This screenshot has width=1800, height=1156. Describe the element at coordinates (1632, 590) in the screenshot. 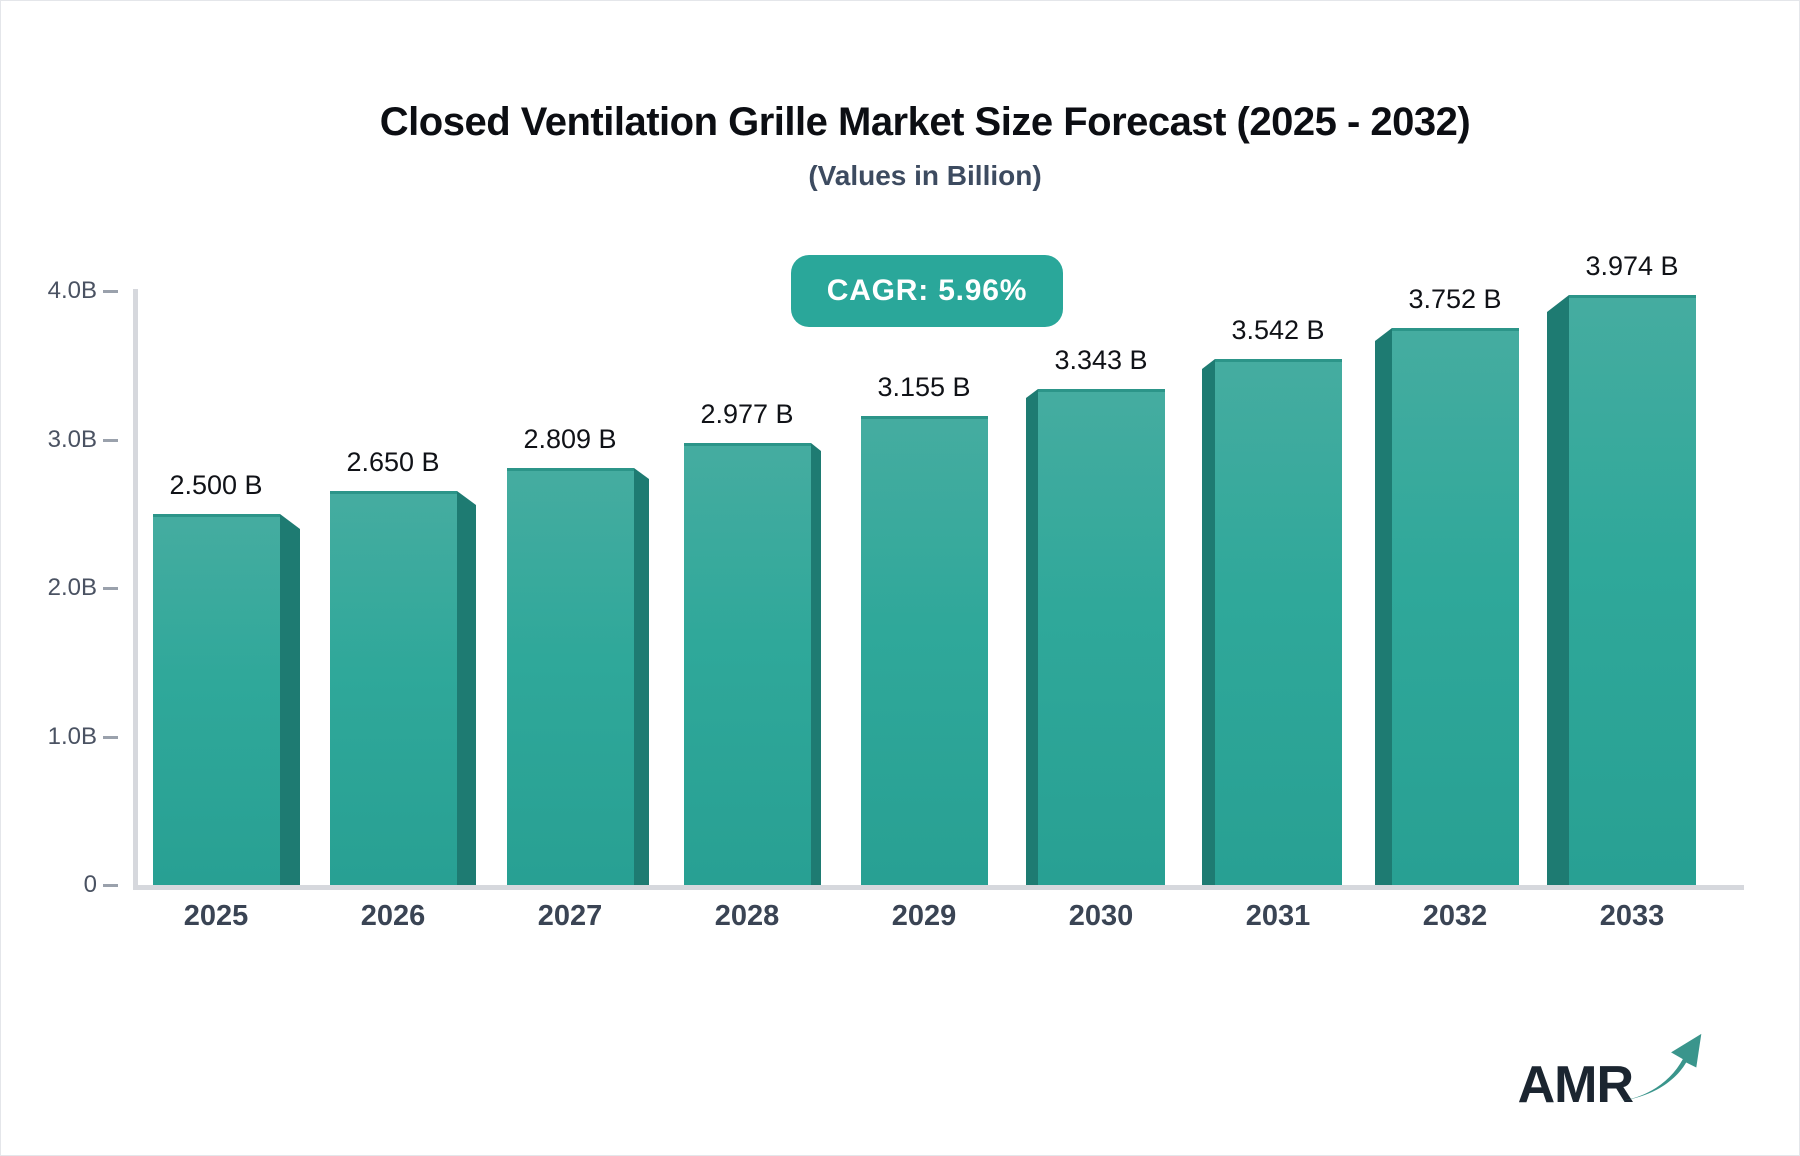

I see `bar-front-2033` at that location.